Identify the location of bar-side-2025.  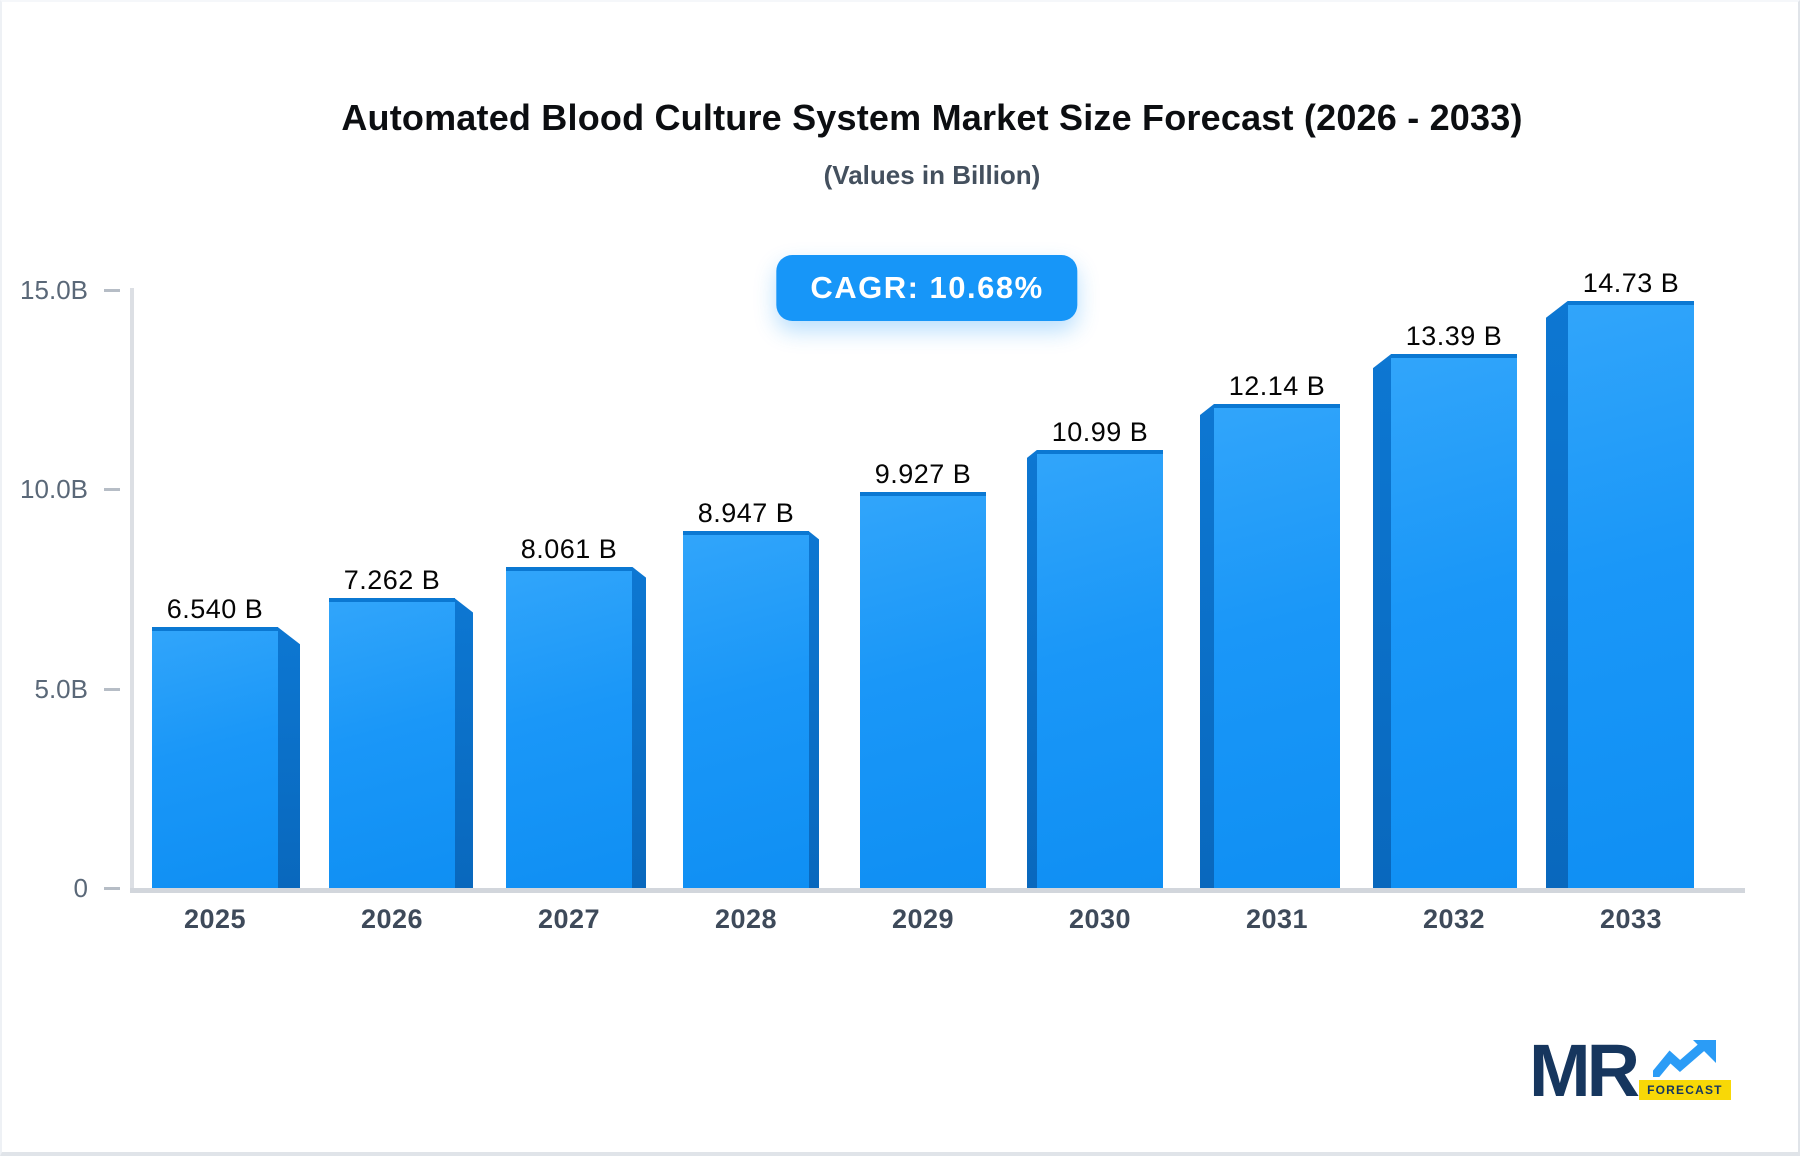
(289, 757).